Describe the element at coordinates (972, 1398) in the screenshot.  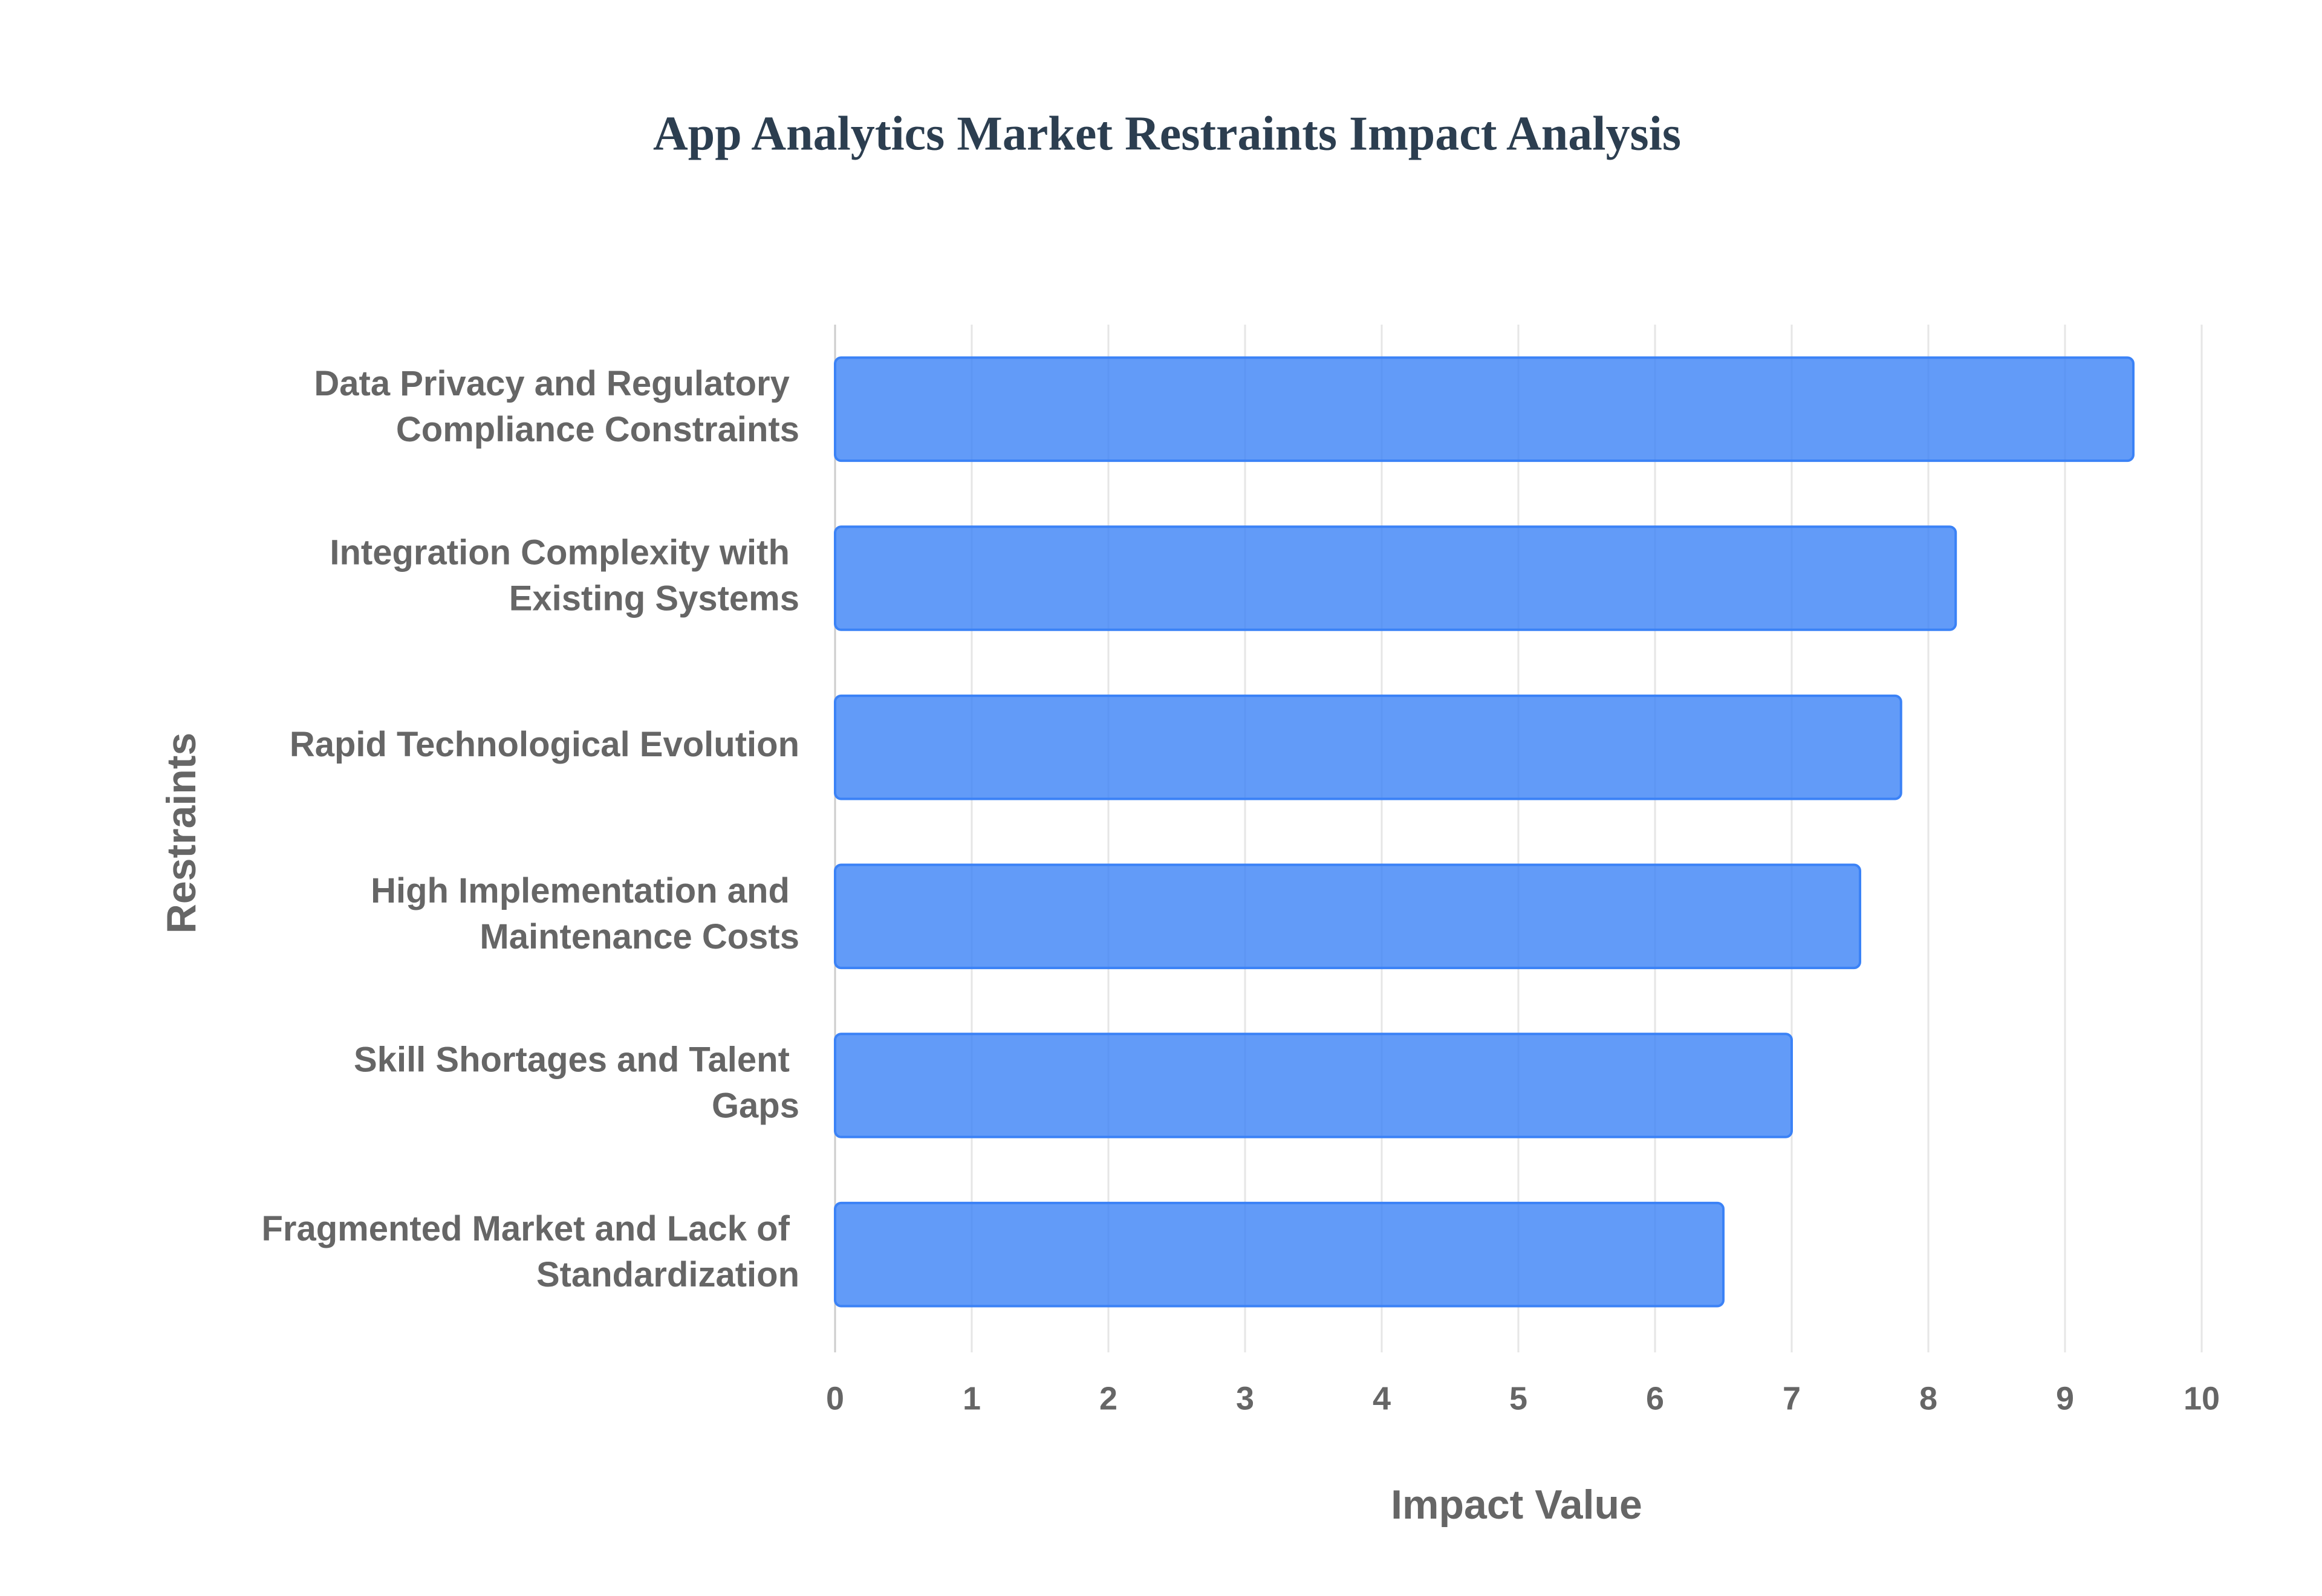
I see `x-tick-label: 1` at that location.